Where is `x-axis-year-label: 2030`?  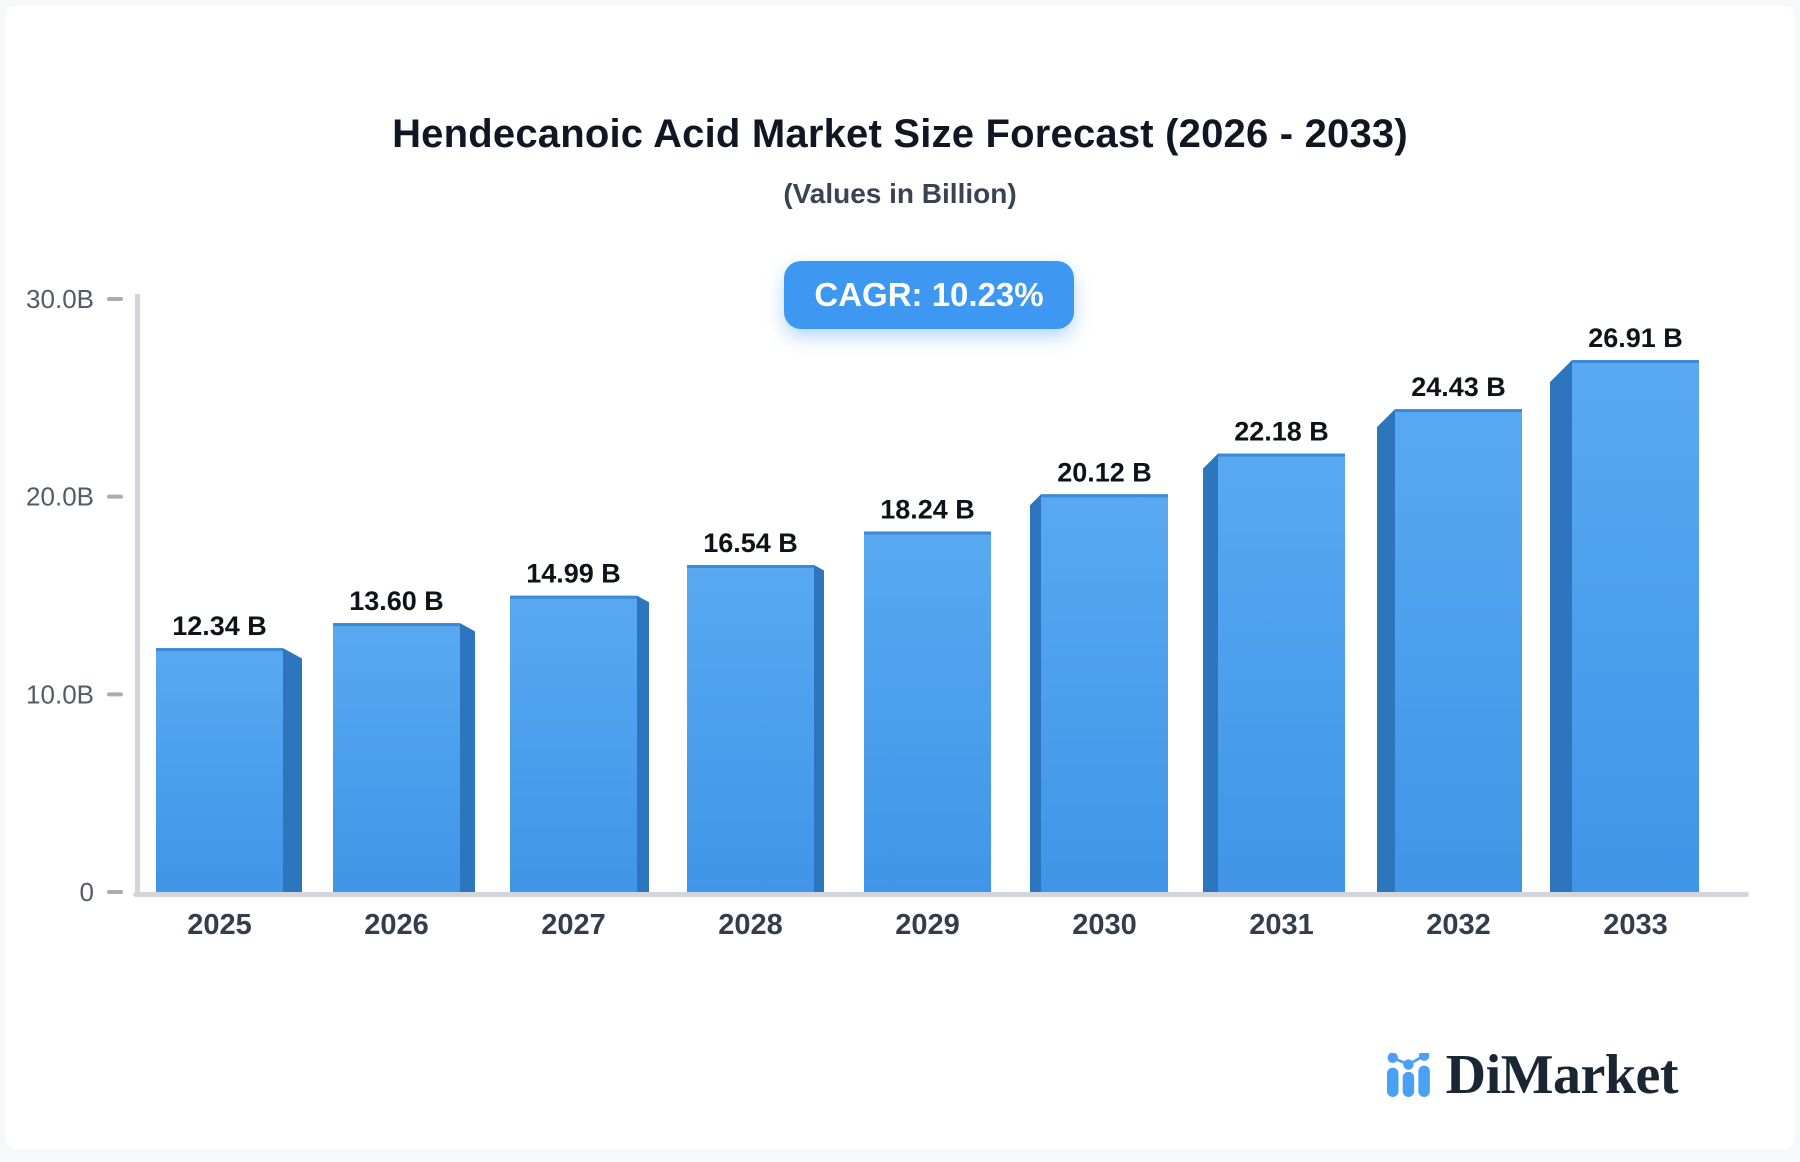
x-axis-year-label: 2030 is located at coordinates (1104, 925).